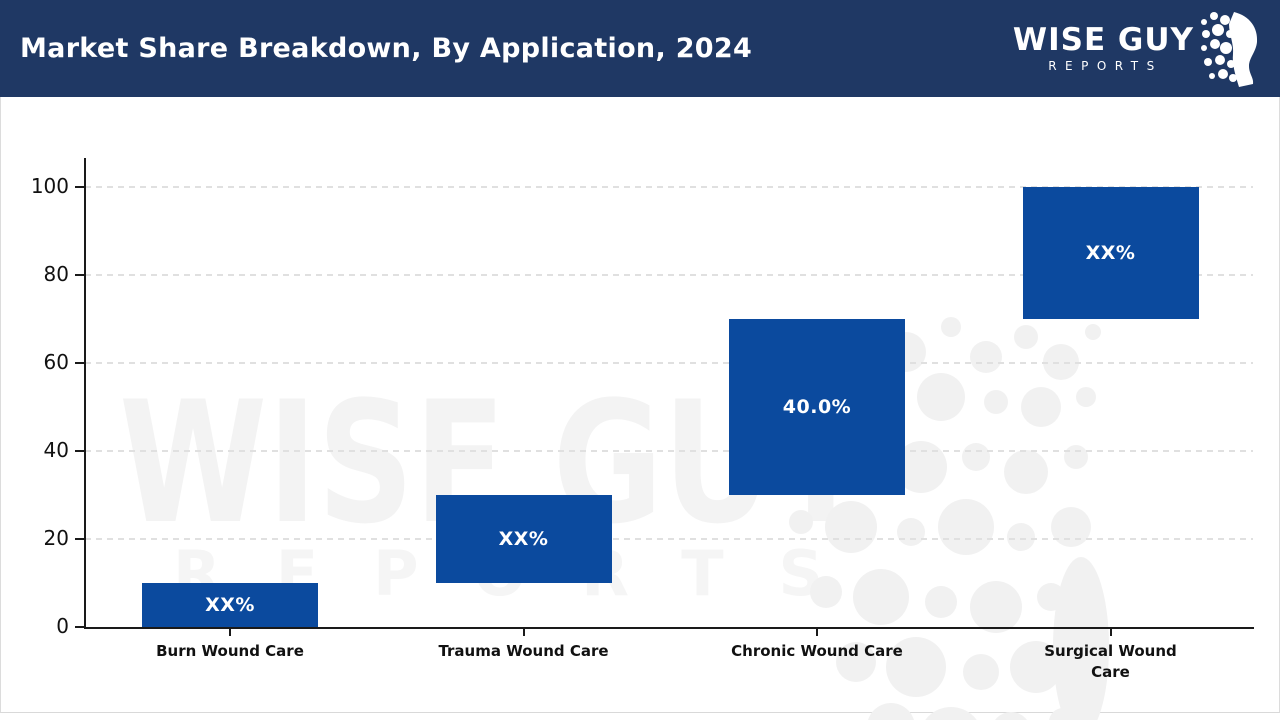 This screenshot has height=720, width=1280. What do you see at coordinates (1110, 661) in the screenshot?
I see `x-category-label: Surgical Wound Care` at bounding box center [1110, 661].